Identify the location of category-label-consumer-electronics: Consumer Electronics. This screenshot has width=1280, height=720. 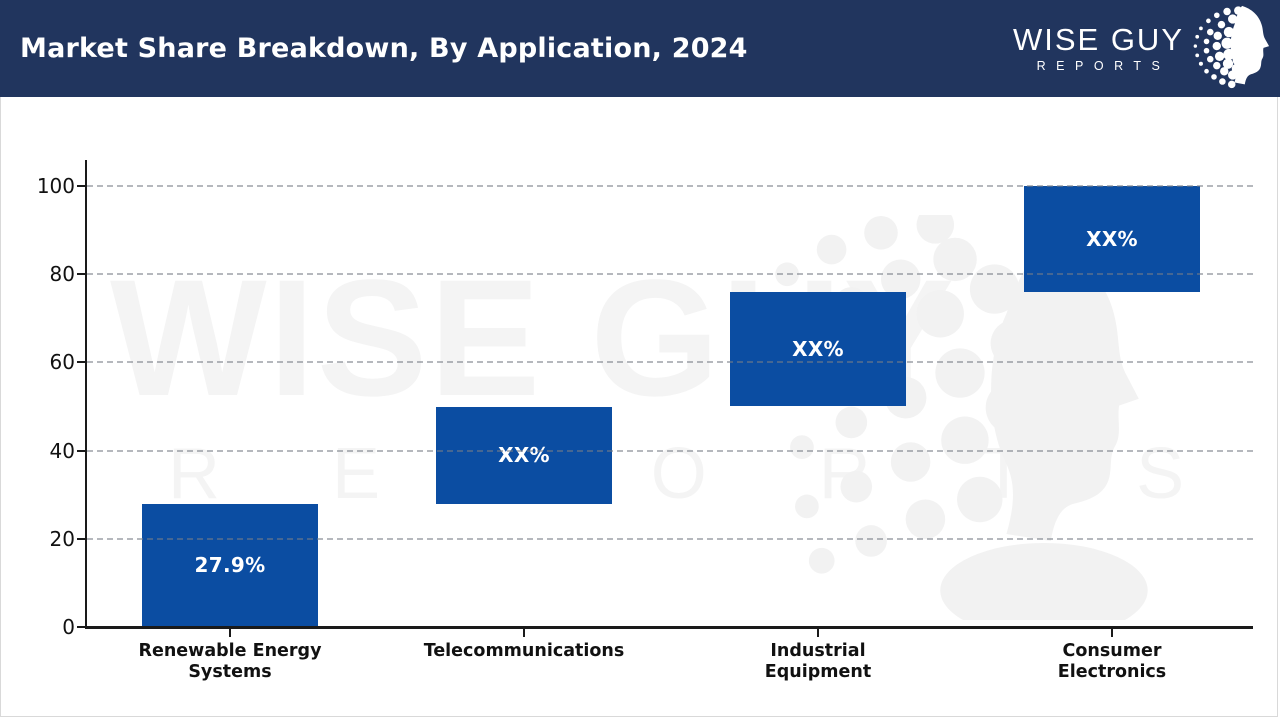
(1112, 661).